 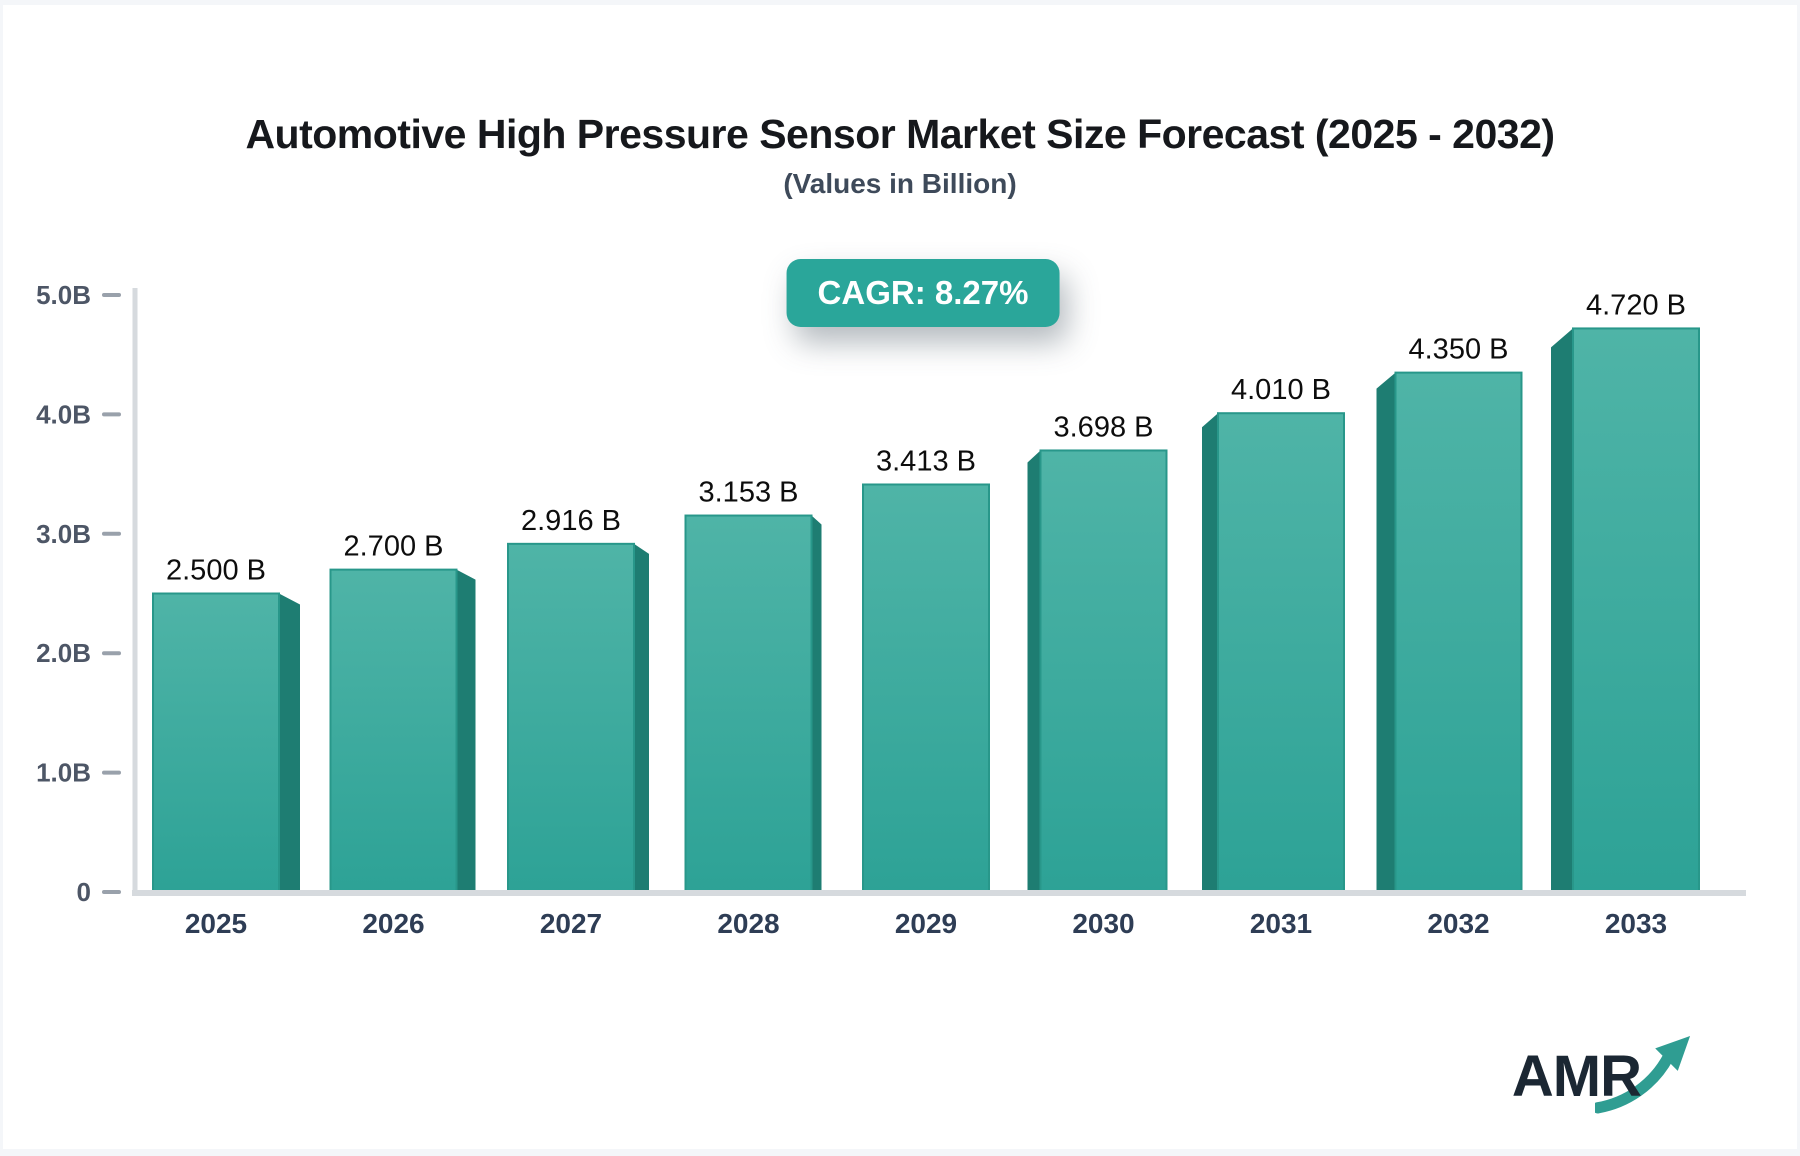 I want to click on y-tick-label: 3.0B, so click(x=63, y=534).